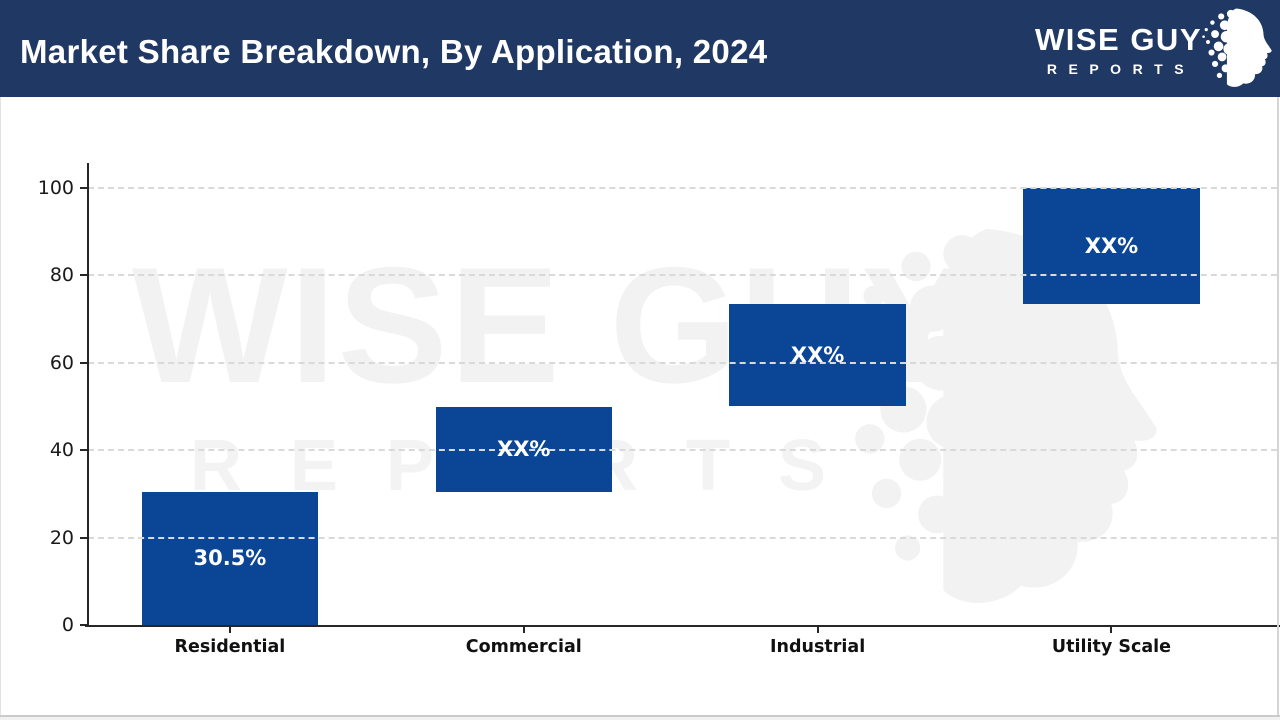  I want to click on frame-bottom-strip, so click(640, 718).